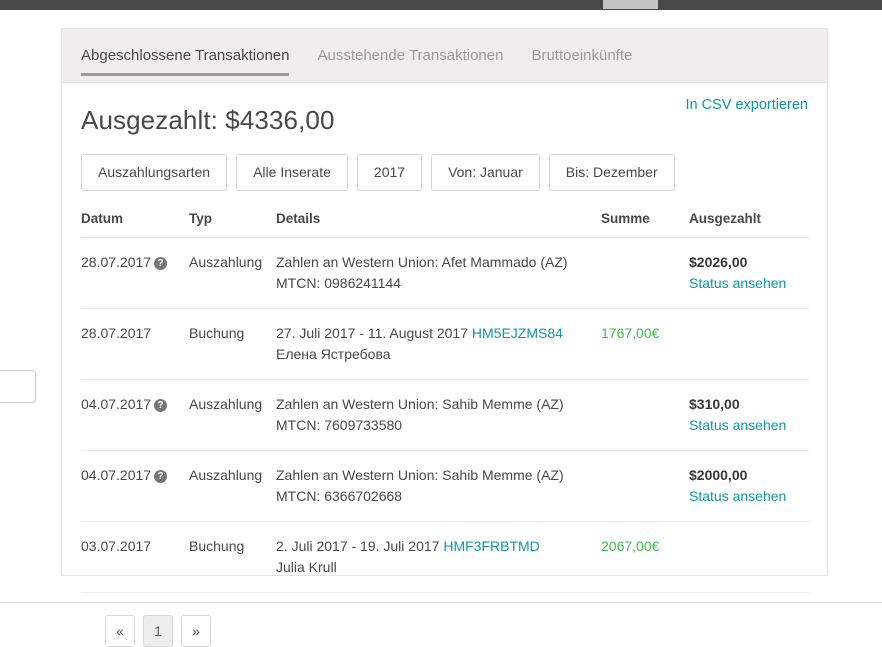  I want to click on detail-secondary-text: Julia Krull, so click(306, 567).